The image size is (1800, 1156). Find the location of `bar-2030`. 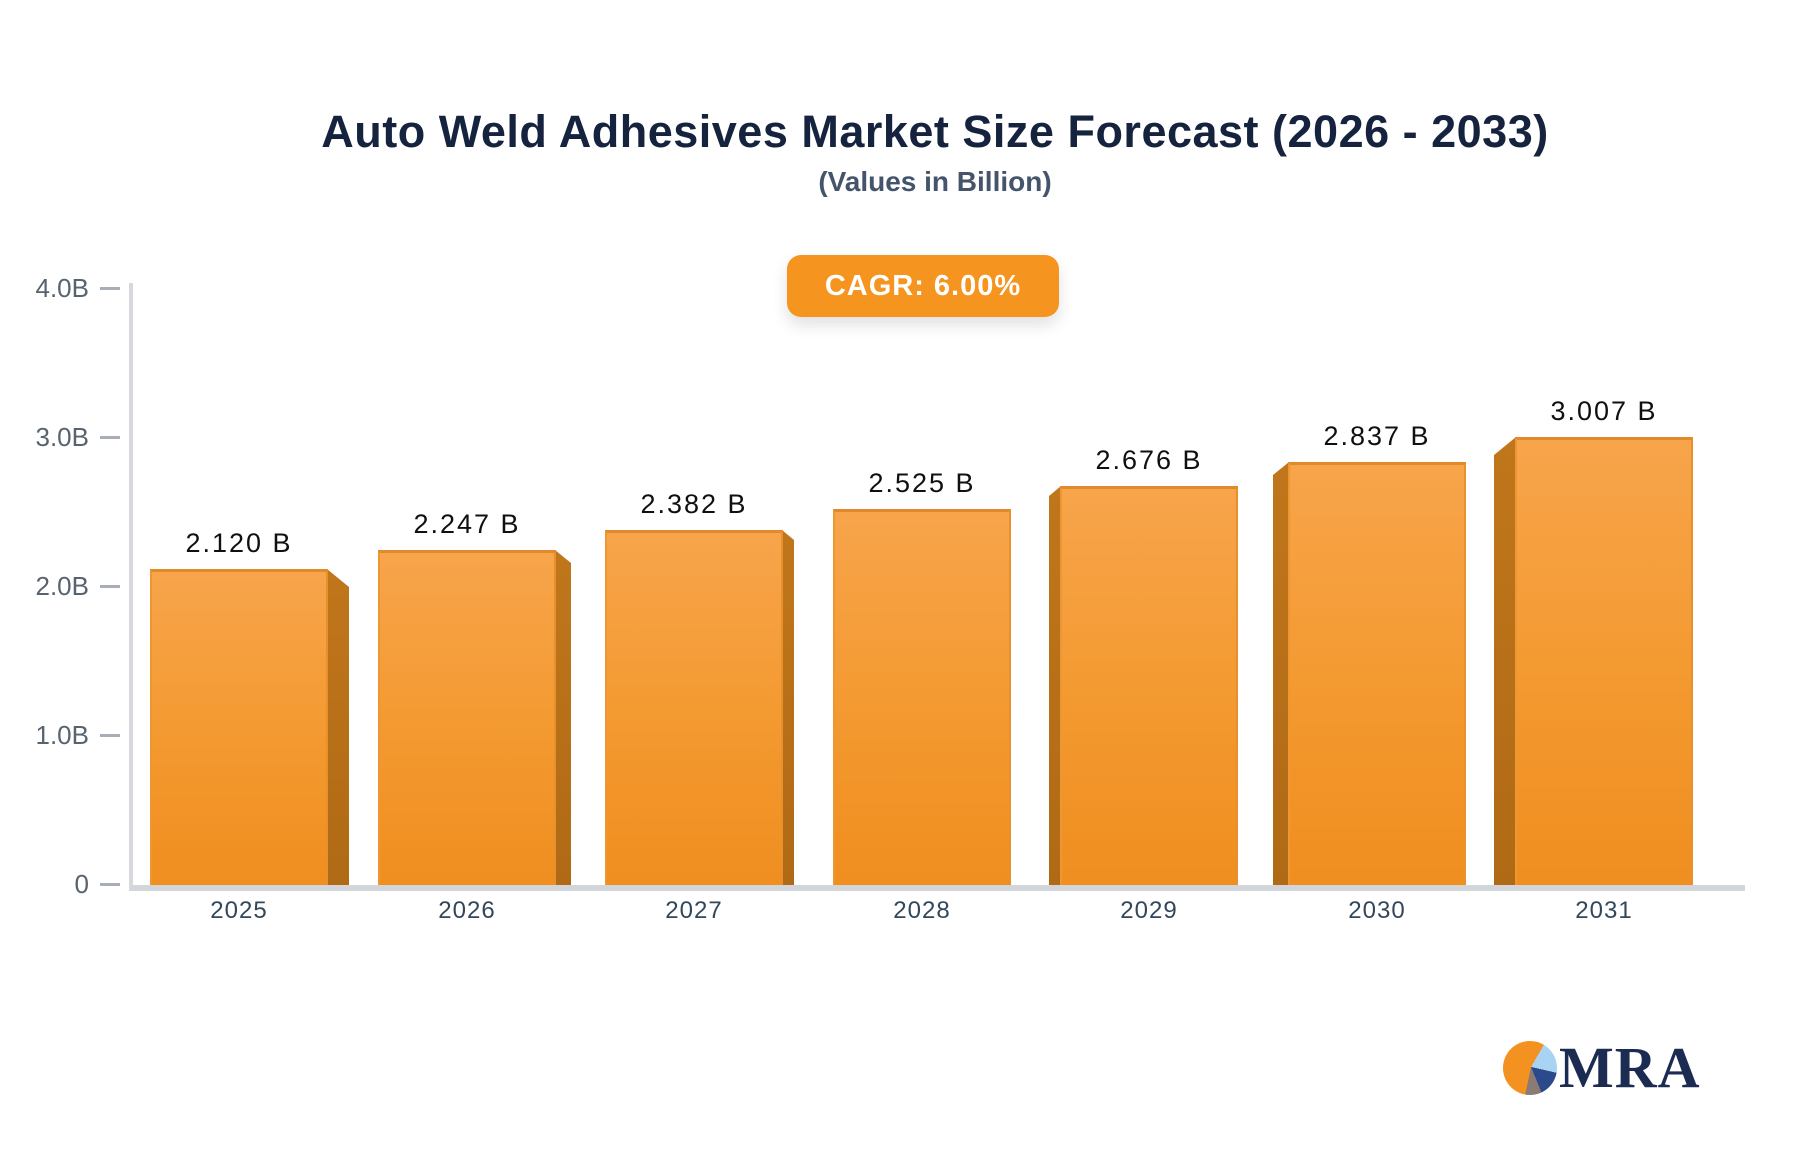

bar-2030 is located at coordinates (1377, 673).